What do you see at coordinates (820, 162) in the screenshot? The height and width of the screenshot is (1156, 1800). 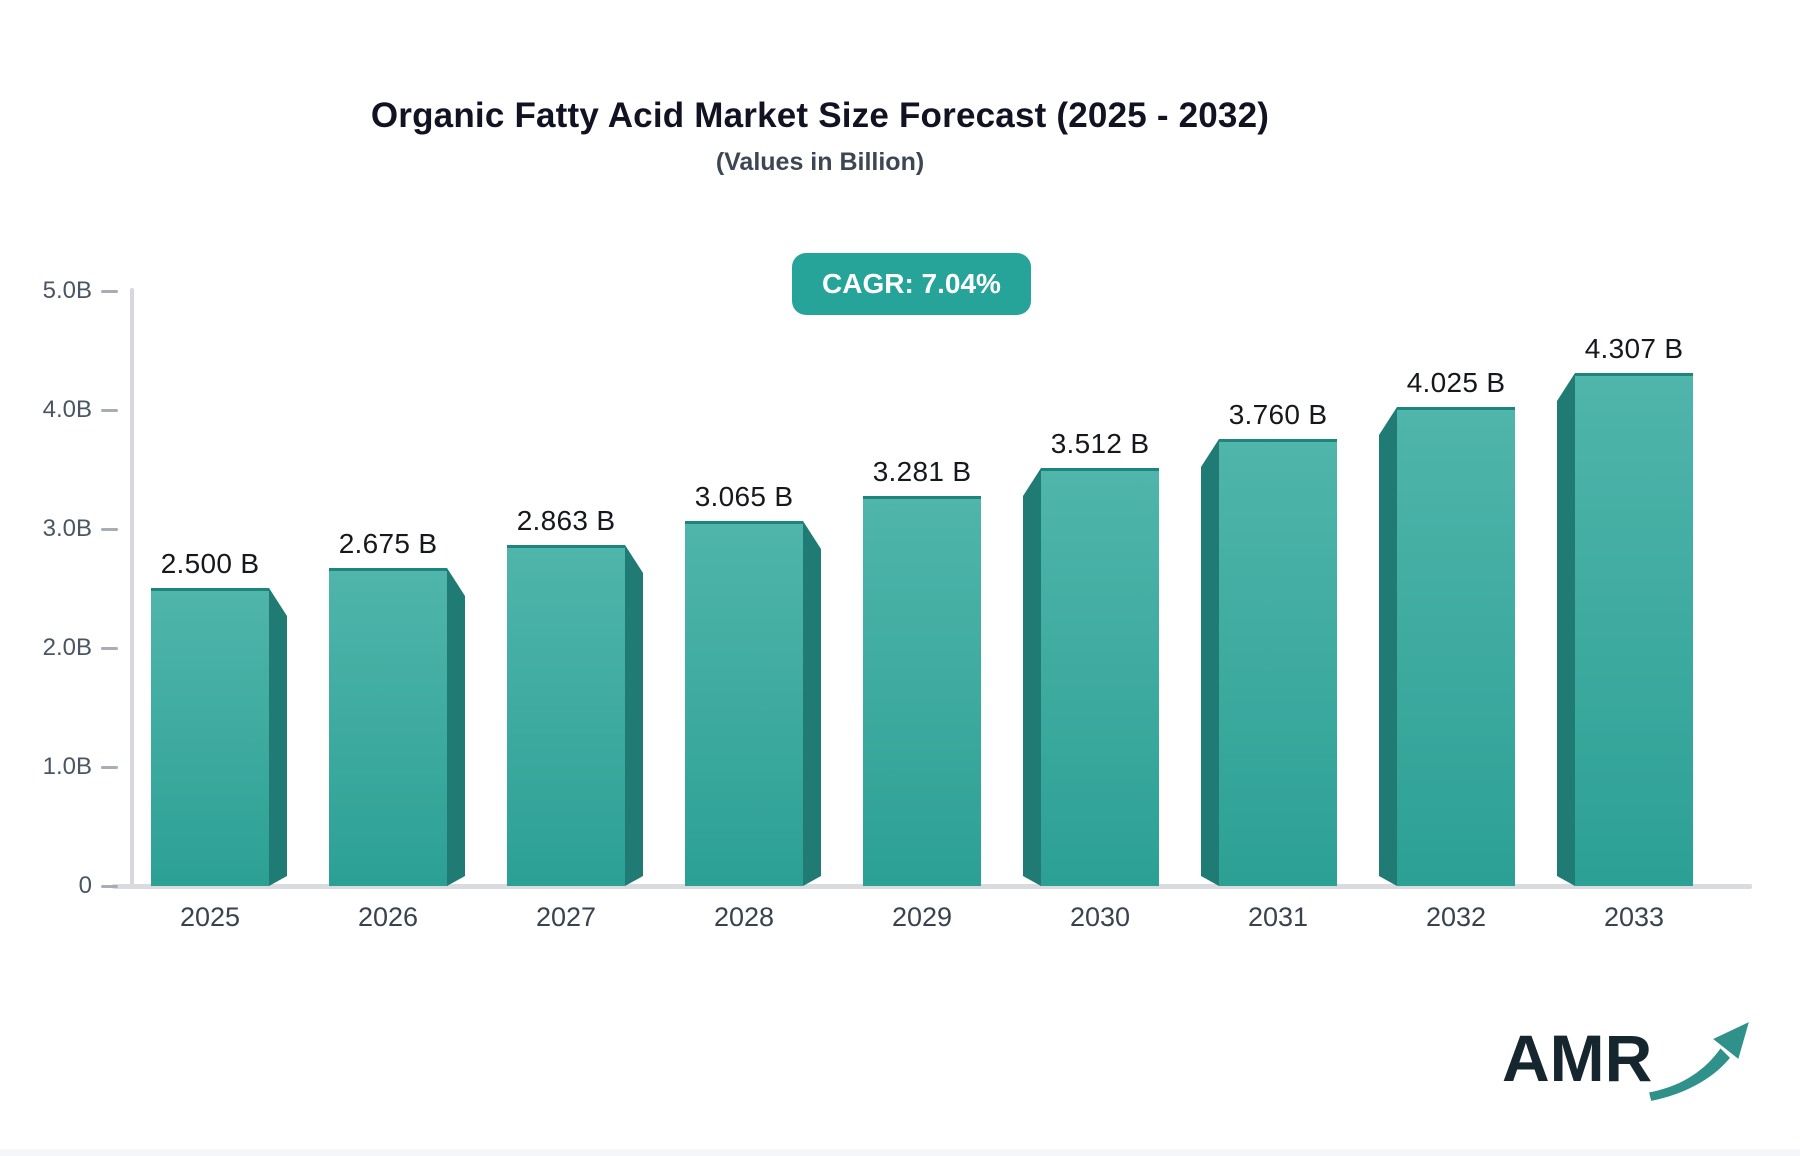 I see `chart-subtitle: (Values in Billion)` at bounding box center [820, 162].